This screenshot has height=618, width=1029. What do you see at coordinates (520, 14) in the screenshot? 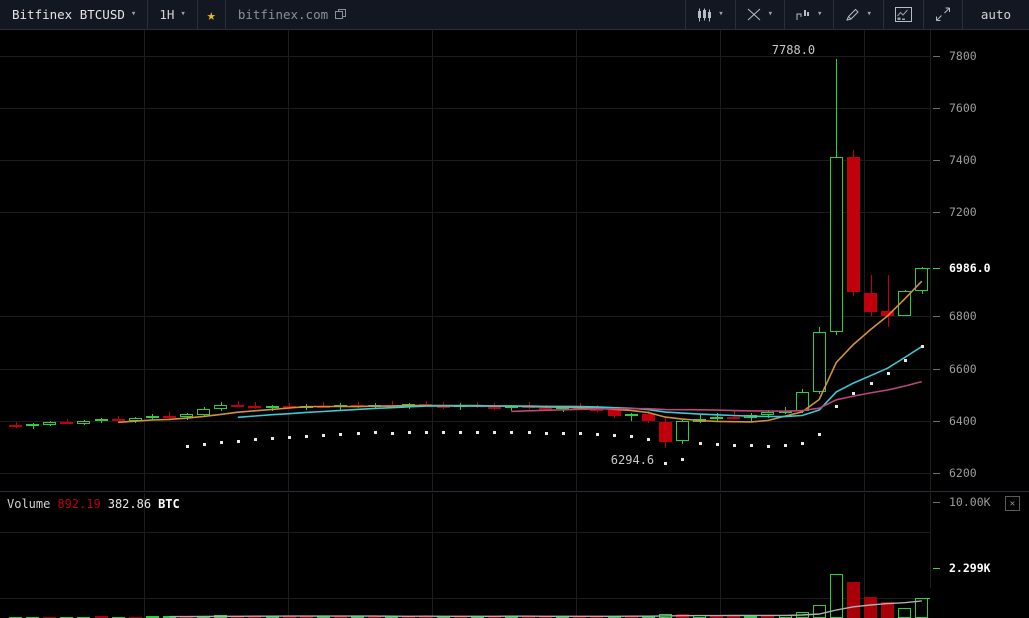
I see `toolbar-spacer` at bounding box center [520, 14].